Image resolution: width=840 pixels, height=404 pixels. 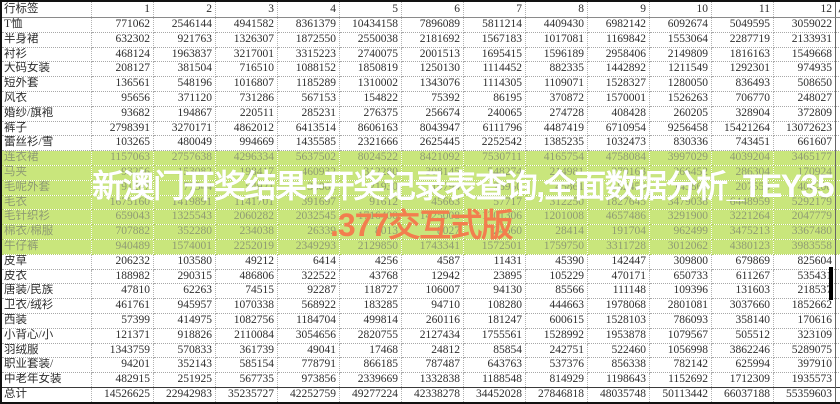 I want to click on row-label-cell: 连衣裙, so click(x=46, y=158).